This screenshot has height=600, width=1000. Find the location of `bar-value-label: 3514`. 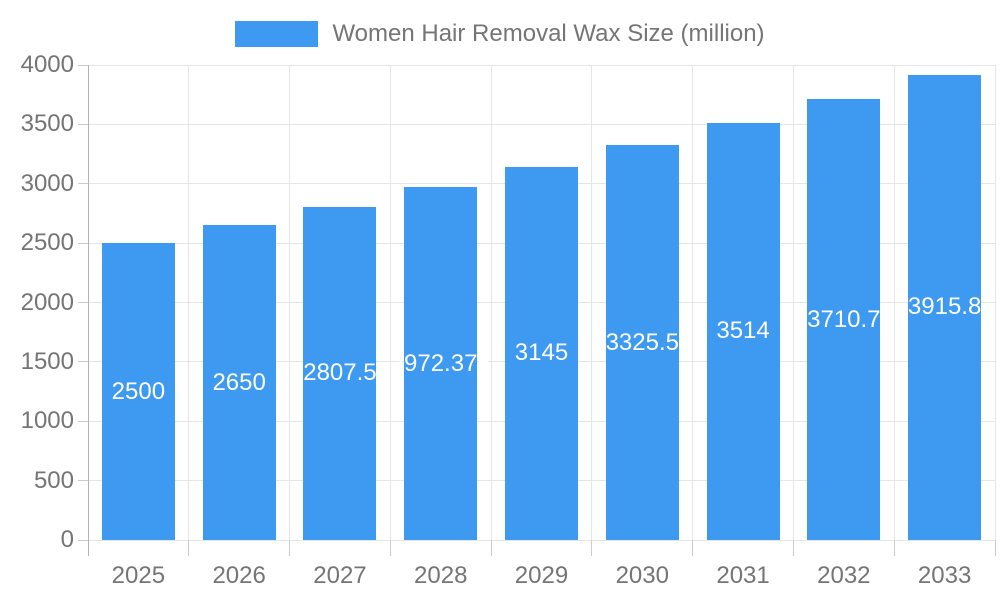

bar-value-label: 3514 is located at coordinates (743, 331).